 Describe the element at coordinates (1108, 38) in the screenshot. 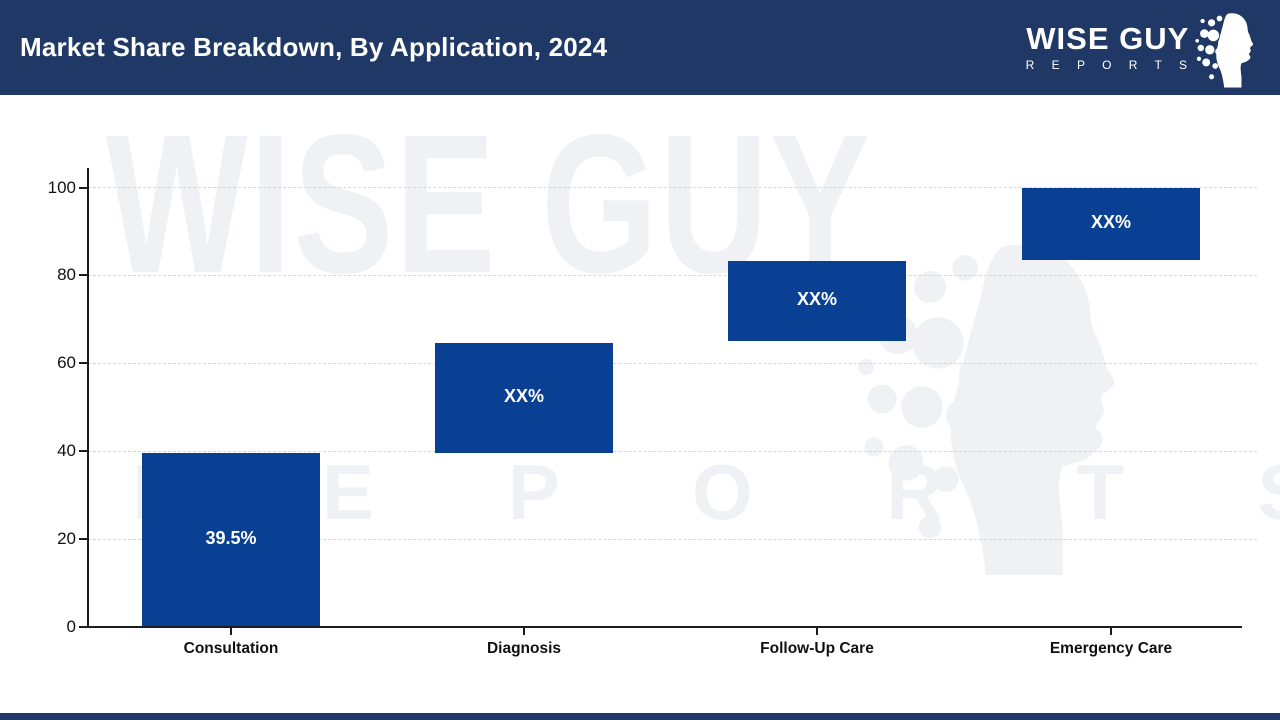

I see `logo-wordmark: WISE GUY` at that location.